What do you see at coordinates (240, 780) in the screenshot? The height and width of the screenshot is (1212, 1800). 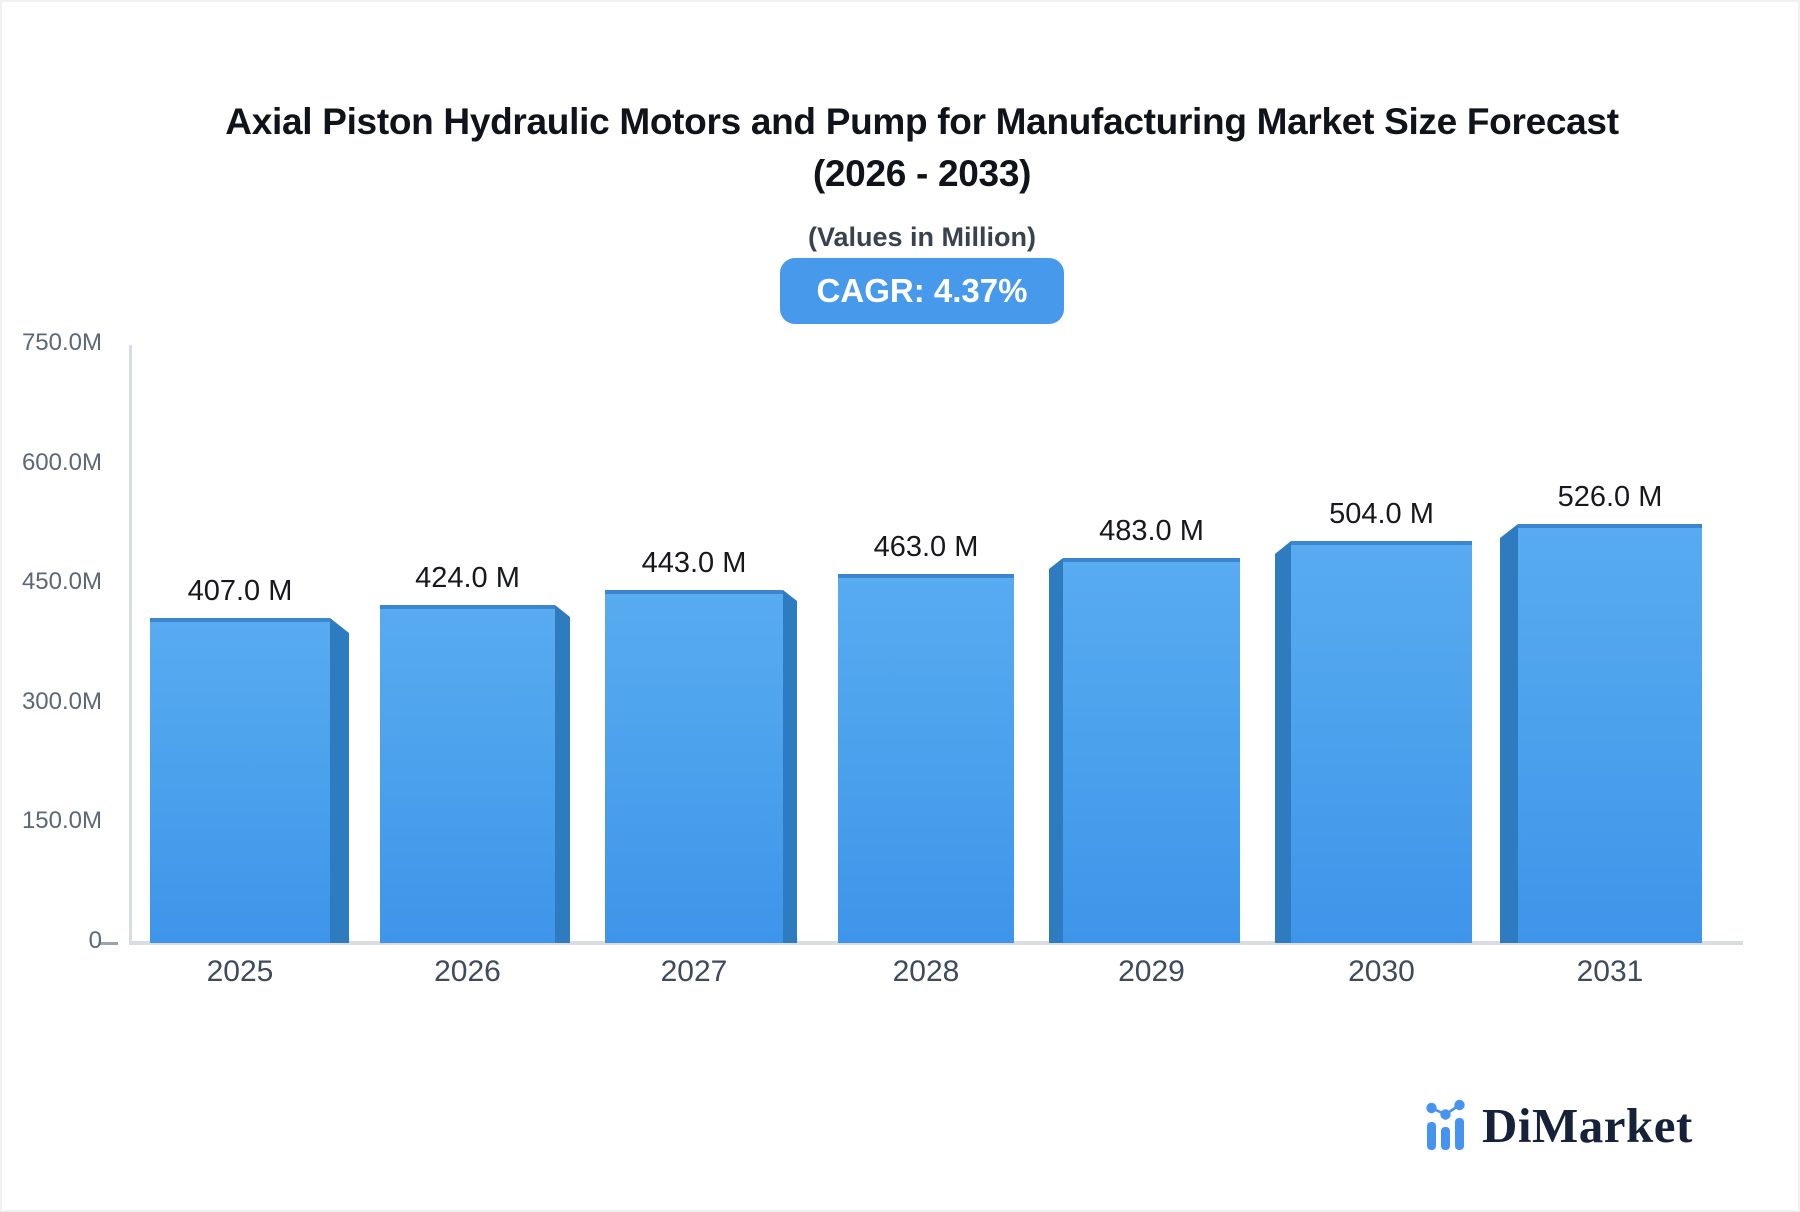 I see `bar-2025` at bounding box center [240, 780].